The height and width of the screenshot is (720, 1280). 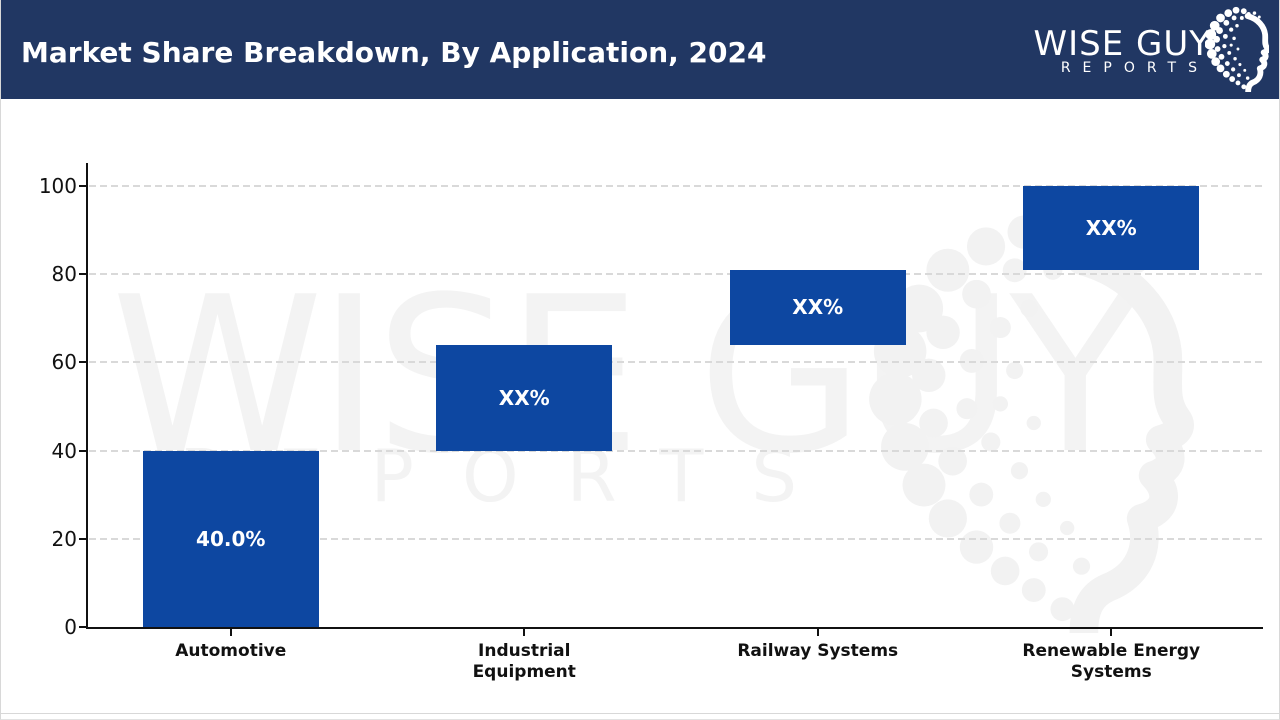 I want to click on x-category-label-line: Automotive, so click(x=231, y=651).